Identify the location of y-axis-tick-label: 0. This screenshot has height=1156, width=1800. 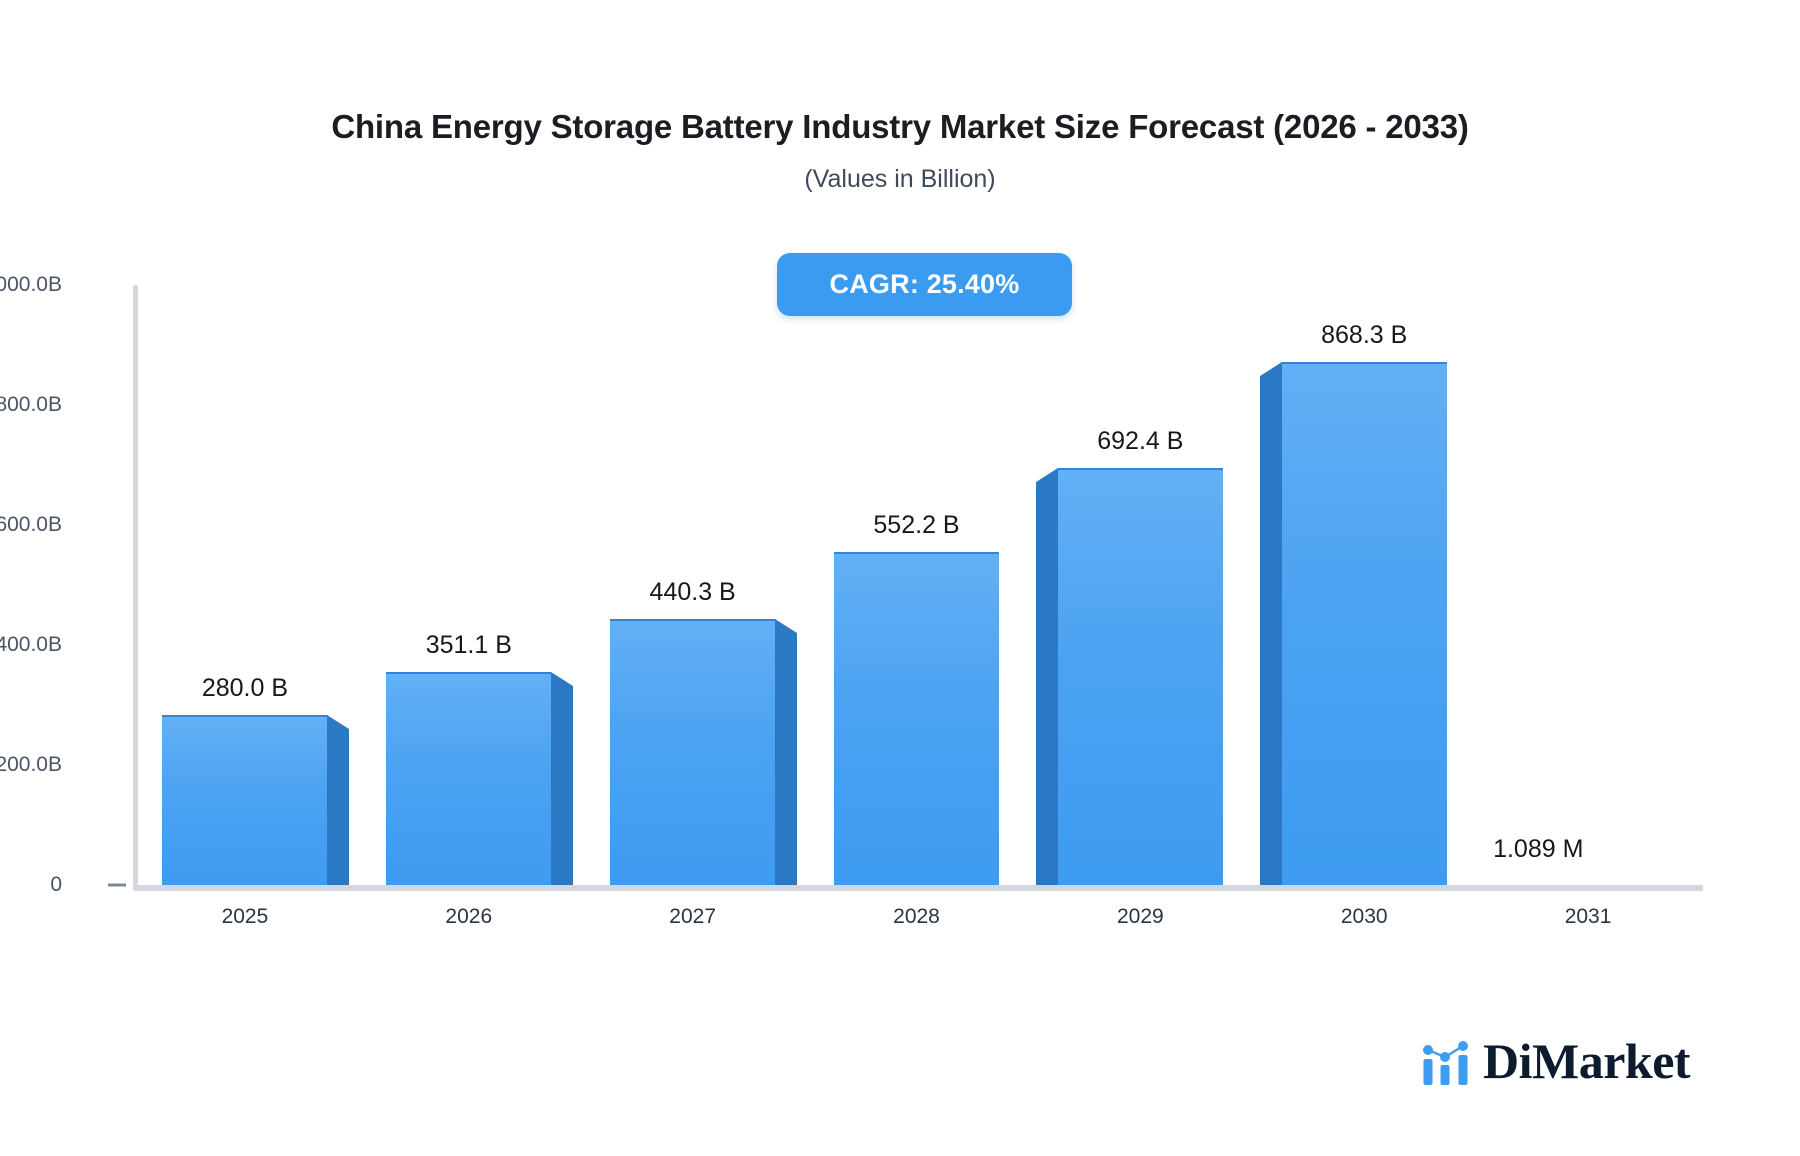
(56, 884).